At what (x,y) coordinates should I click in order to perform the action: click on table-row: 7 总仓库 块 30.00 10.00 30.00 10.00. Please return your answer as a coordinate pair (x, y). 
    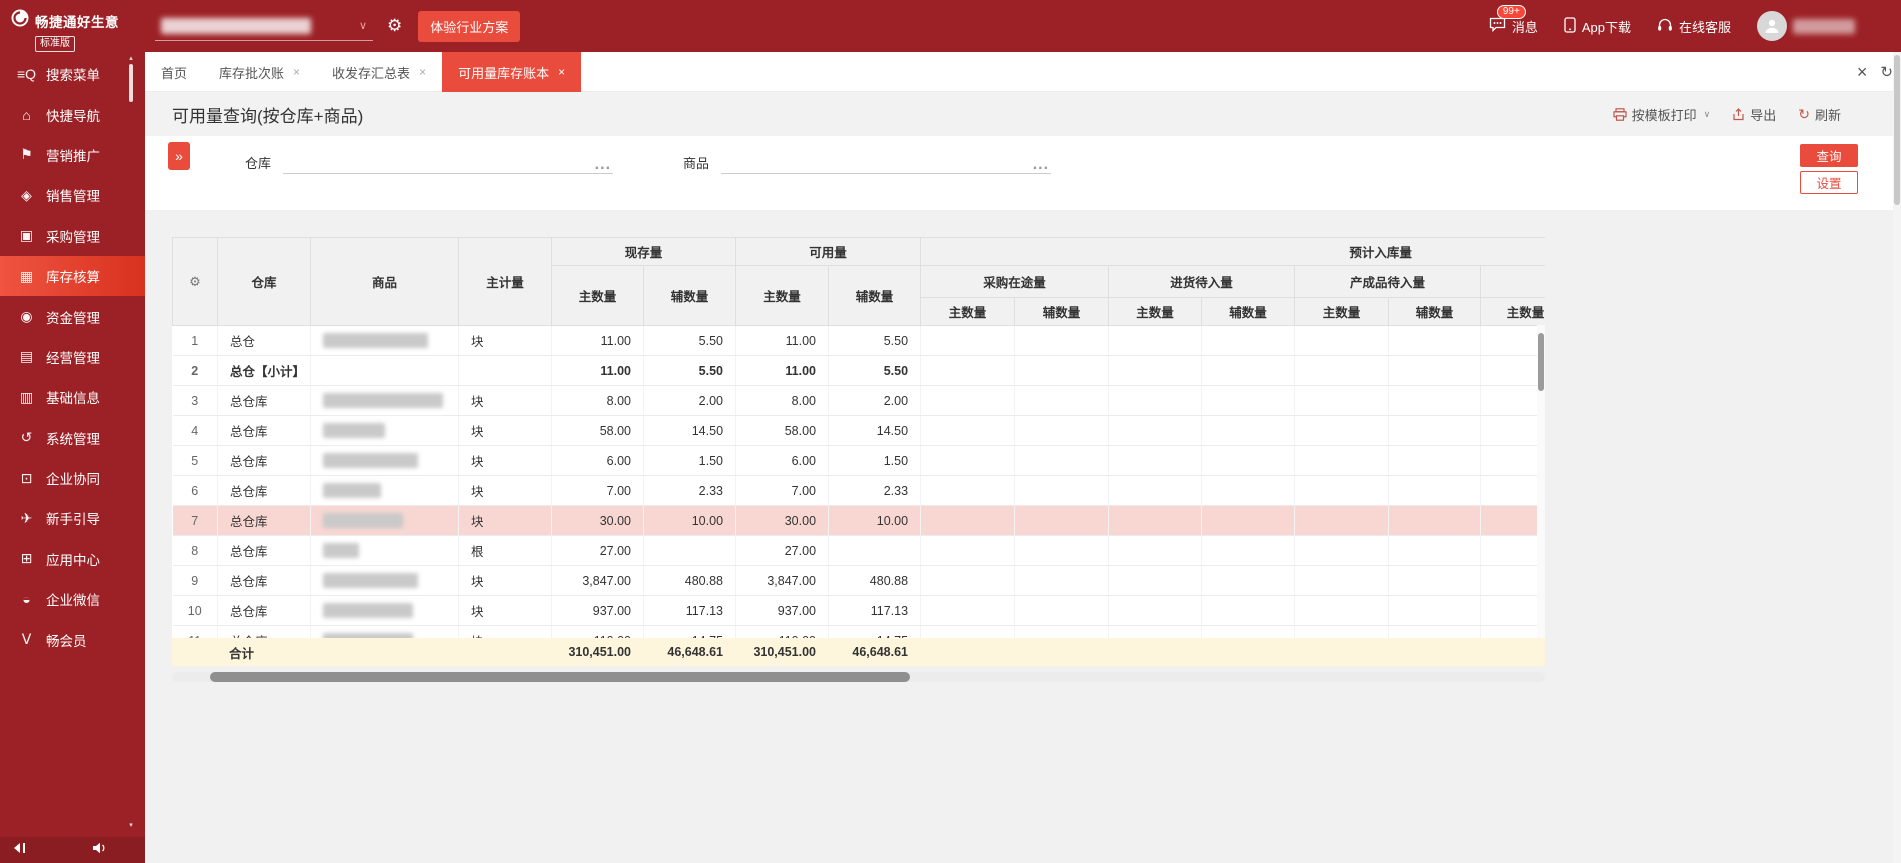
    Looking at the image, I should click on (858, 520).